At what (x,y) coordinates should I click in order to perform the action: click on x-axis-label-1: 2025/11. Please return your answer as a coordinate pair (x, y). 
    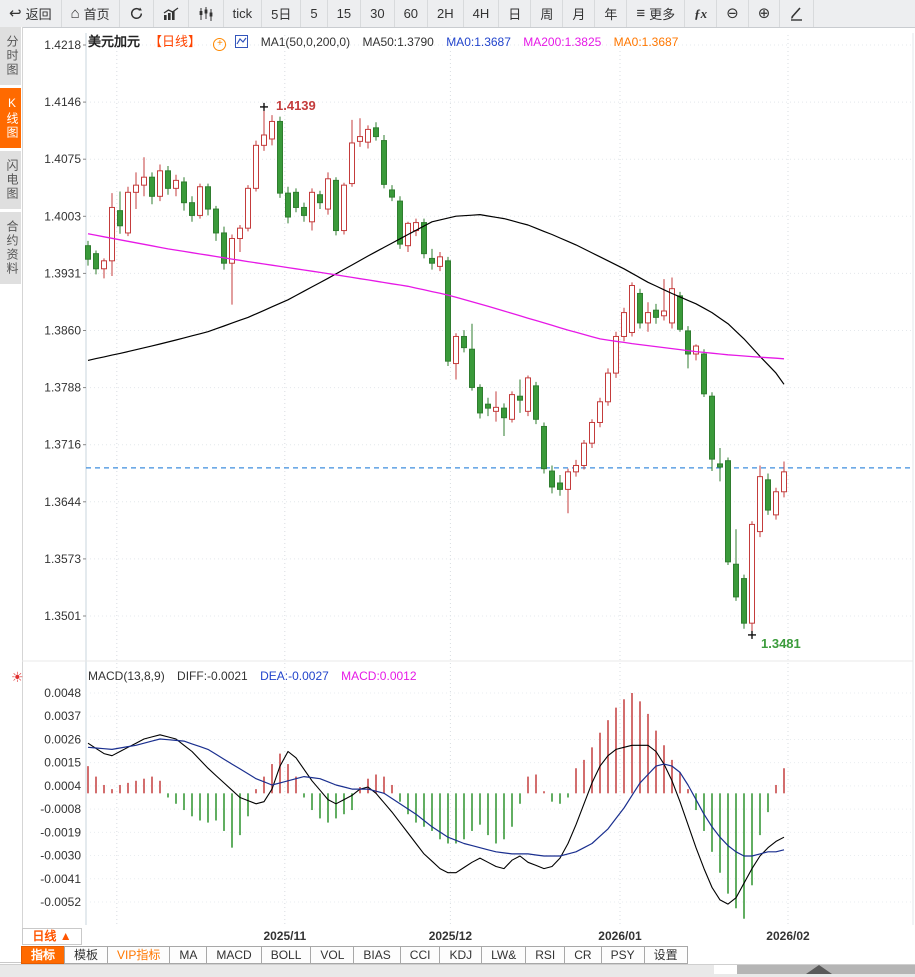
    Looking at the image, I should click on (285, 936).